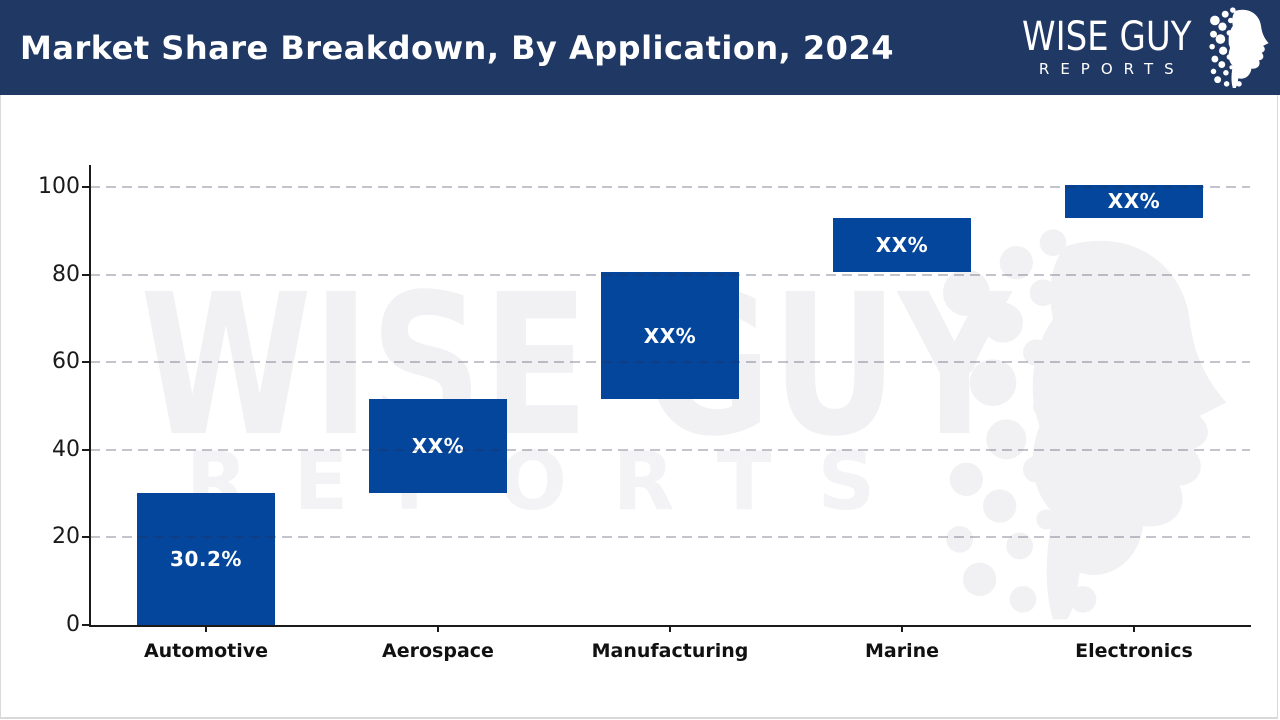  Describe the element at coordinates (1083, 428) in the screenshot. I see `watermark-head-icon` at that location.